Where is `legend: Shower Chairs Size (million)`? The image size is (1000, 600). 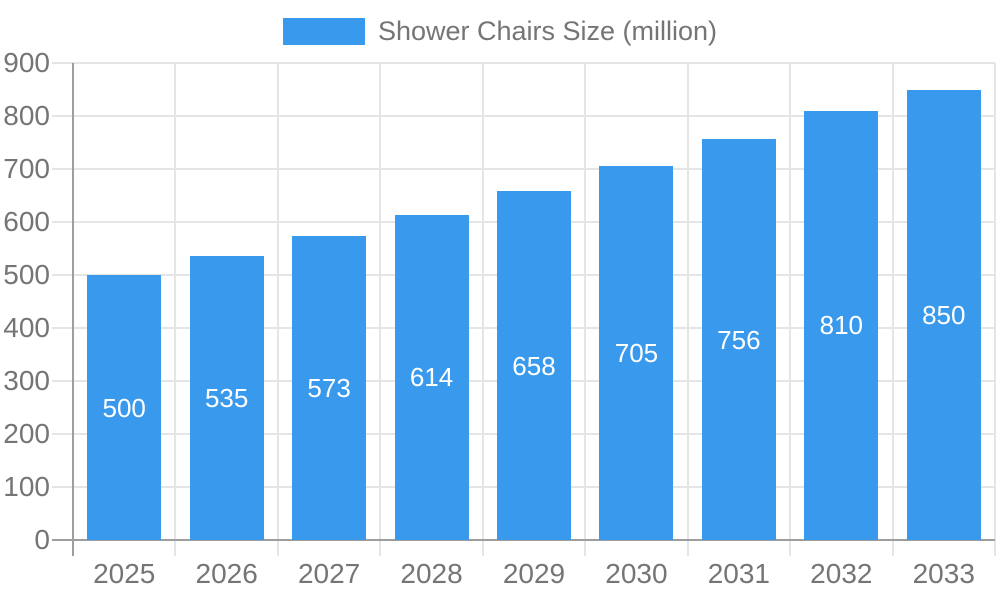
legend: Shower Chairs Size (million) is located at coordinates (500, 31).